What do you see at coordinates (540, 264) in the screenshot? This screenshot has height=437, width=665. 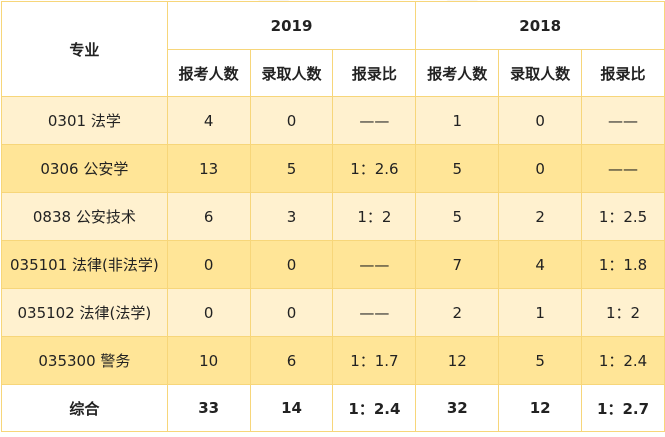 I see `cell-2018-admitted: 4` at bounding box center [540, 264].